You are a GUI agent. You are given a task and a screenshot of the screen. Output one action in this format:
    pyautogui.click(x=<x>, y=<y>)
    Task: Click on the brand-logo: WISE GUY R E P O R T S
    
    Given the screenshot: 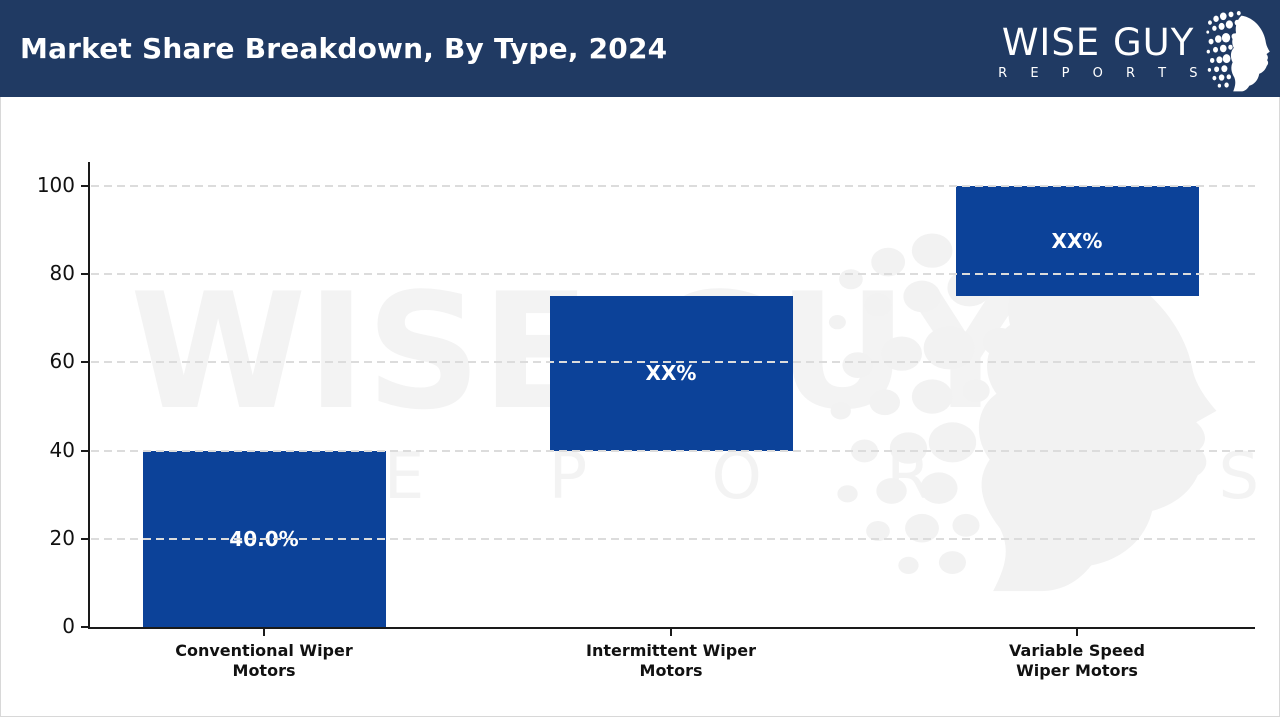 What is the action you would take?
    pyautogui.click(x=1139, y=49)
    